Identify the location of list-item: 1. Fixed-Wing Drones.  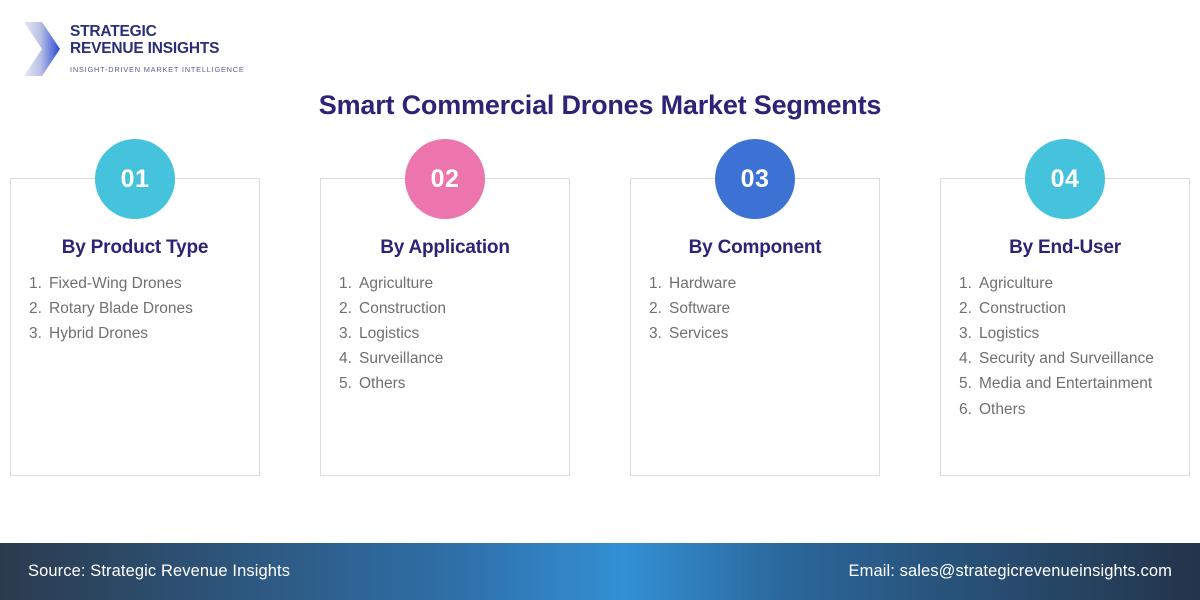
(135, 283).